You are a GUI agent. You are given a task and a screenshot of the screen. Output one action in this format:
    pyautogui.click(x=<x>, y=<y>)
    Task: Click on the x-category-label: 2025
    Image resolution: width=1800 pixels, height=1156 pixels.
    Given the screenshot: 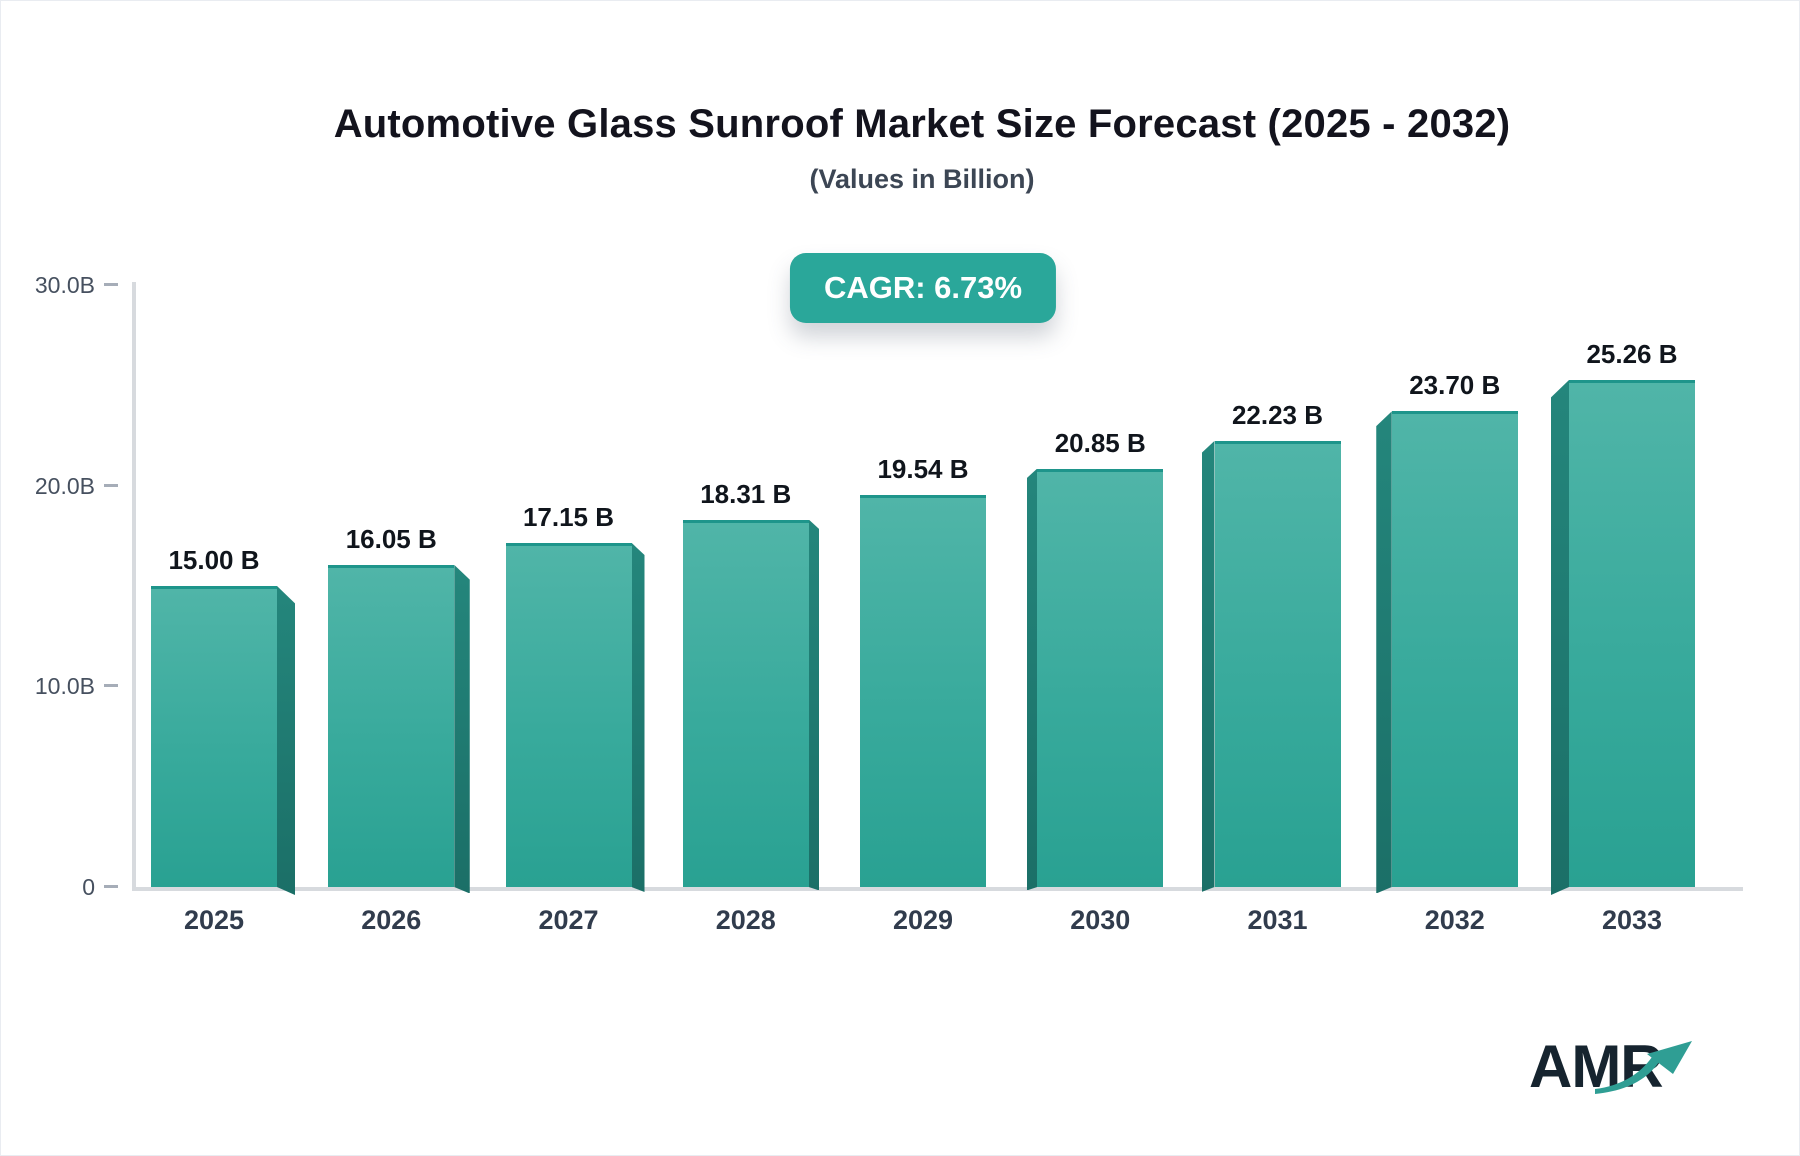 What is the action you would take?
    pyautogui.click(x=214, y=920)
    